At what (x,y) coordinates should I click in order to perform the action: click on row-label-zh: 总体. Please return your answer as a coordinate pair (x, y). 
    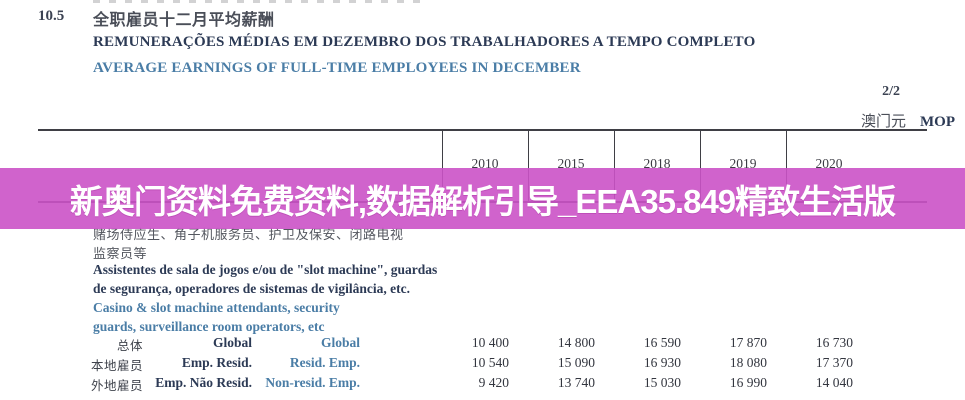
    Looking at the image, I should click on (129, 346).